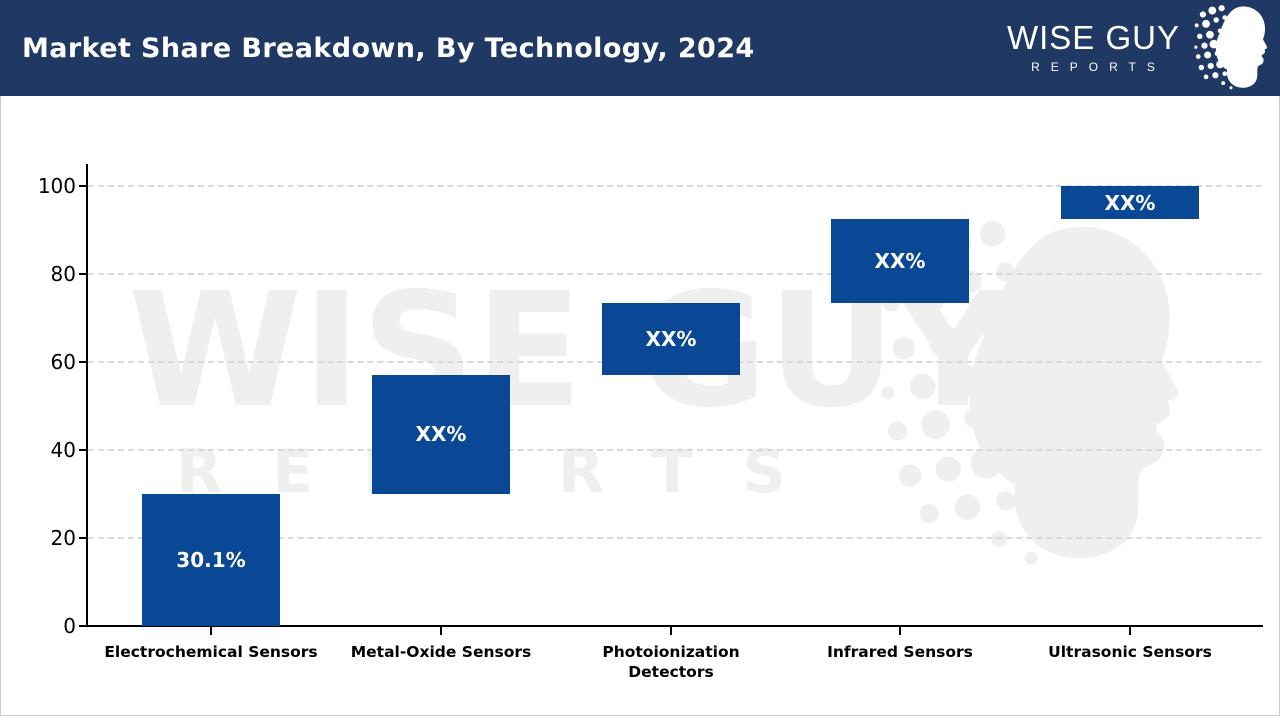  I want to click on bar: 30.1%, so click(211, 559).